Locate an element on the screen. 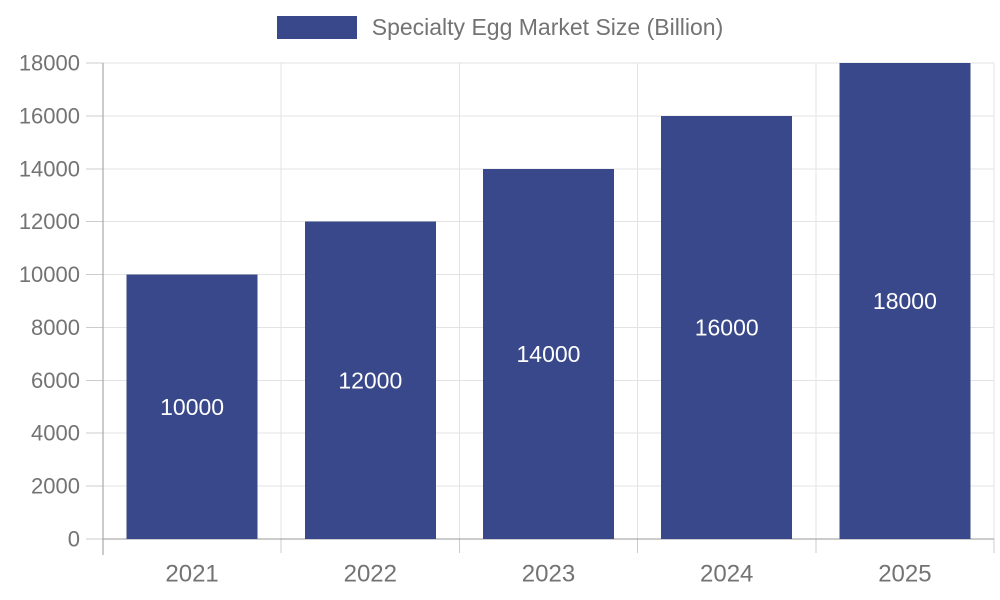  bar-value-label: 14000 is located at coordinates (549, 354).